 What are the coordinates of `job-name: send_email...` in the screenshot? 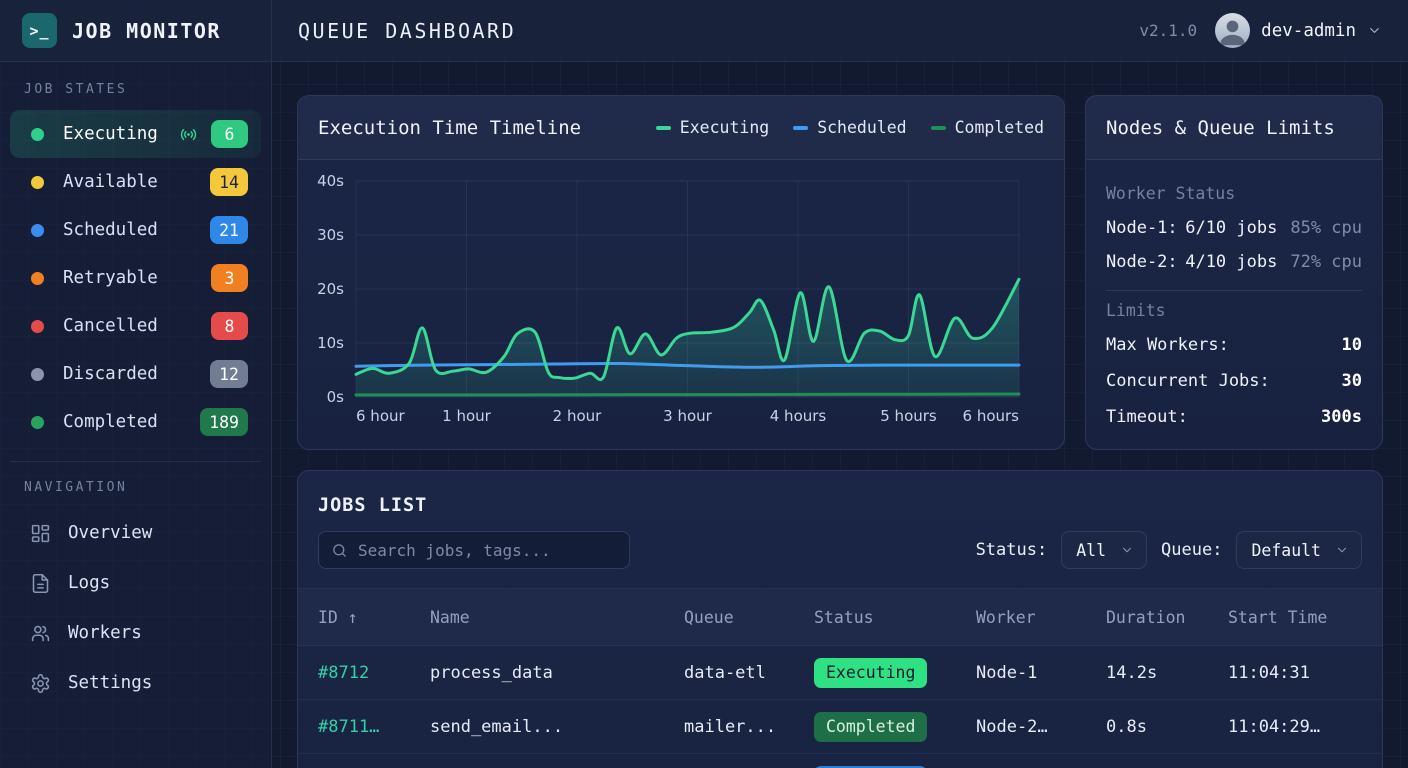 It's located at (497, 726).